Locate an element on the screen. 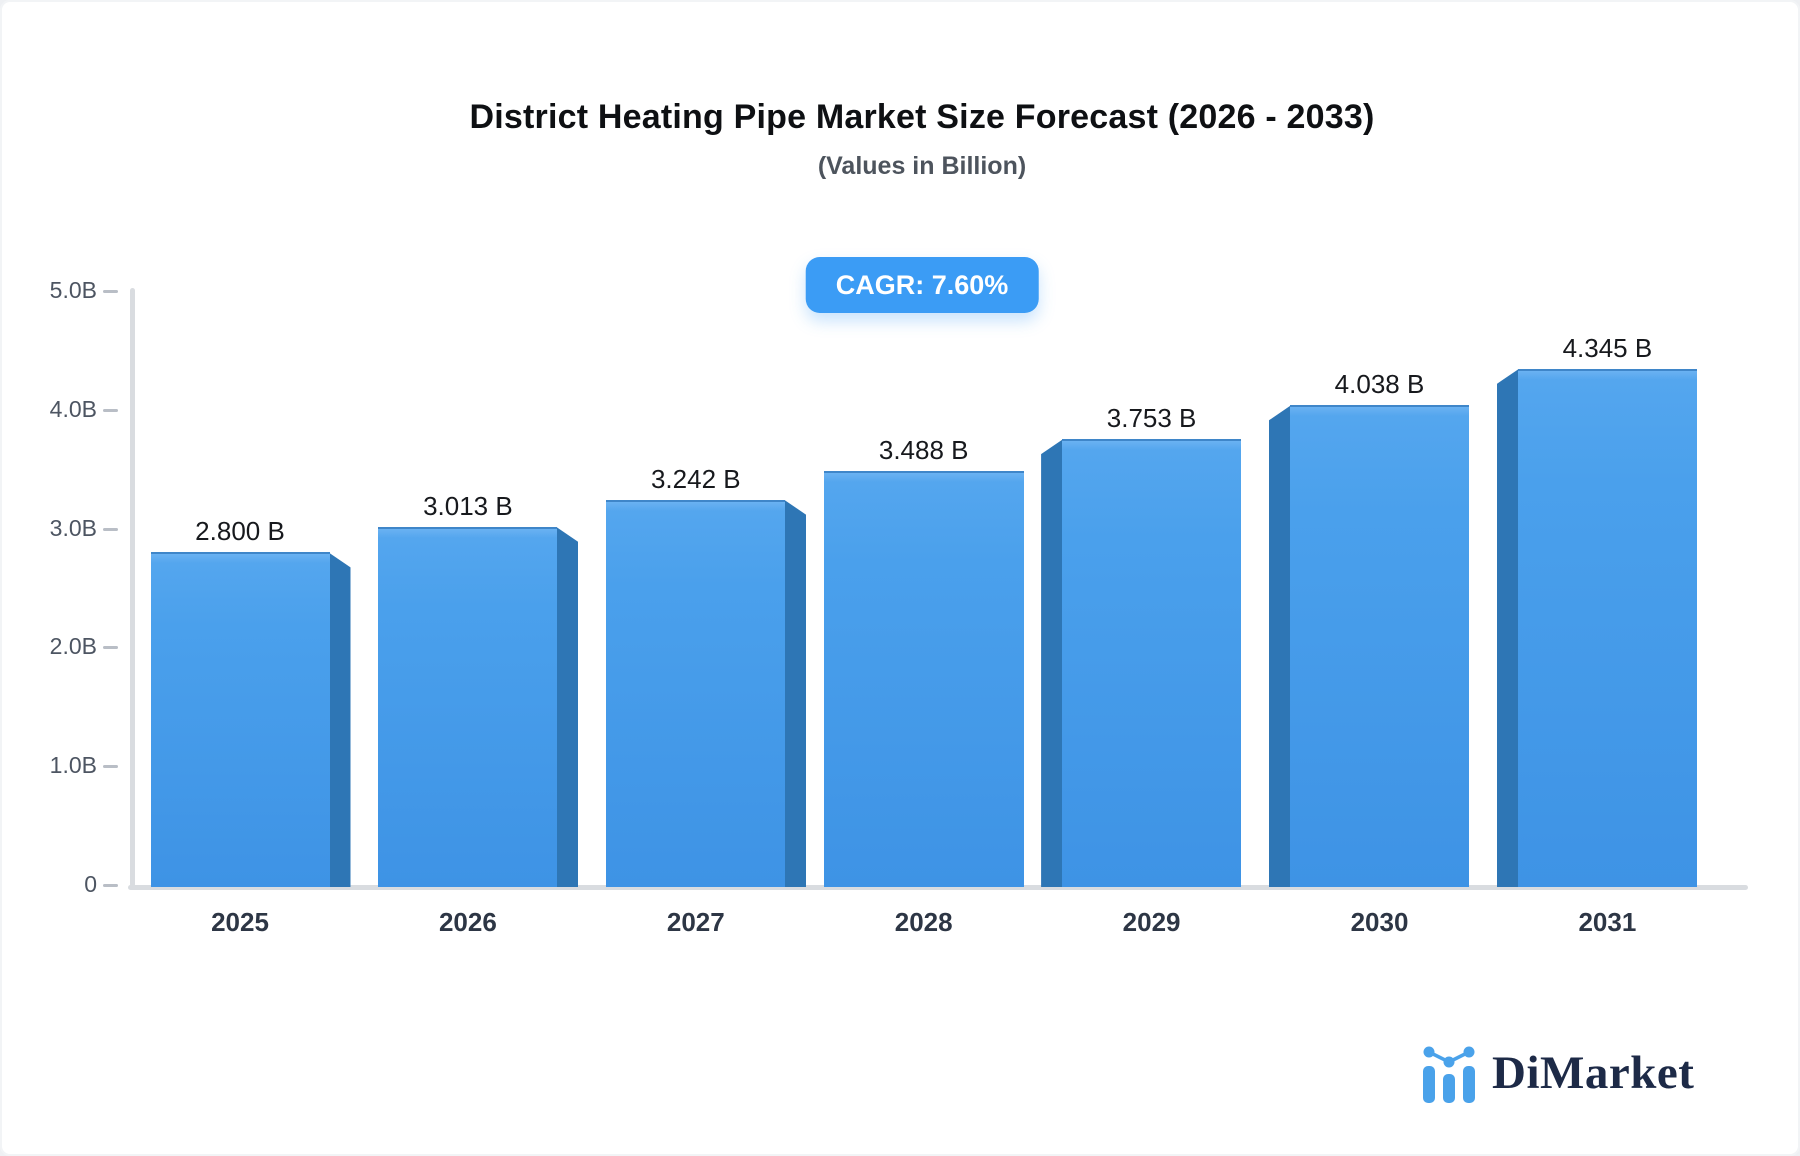 Image resolution: width=1800 pixels, height=1156 pixels. mini-bar-line-chart-icon is located at coordinates (1449, 1074).